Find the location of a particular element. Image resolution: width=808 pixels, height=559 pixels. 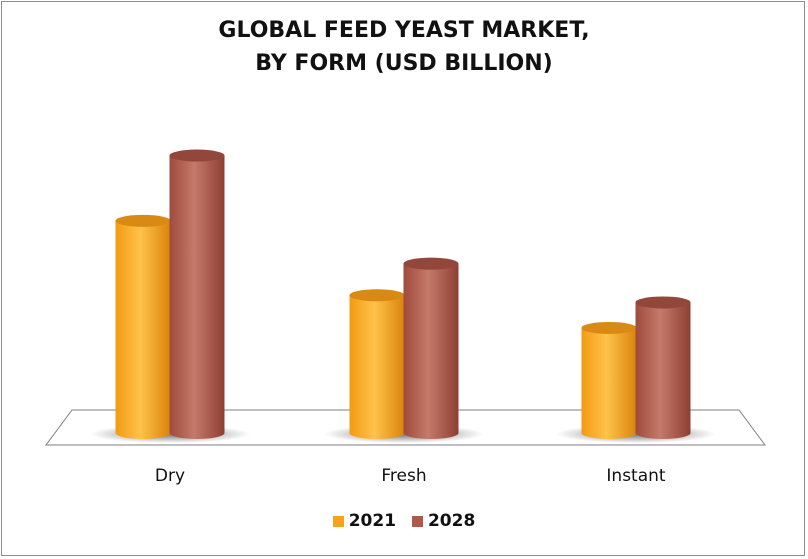

bar-dry-2028 is located at coordinates (197, 294).